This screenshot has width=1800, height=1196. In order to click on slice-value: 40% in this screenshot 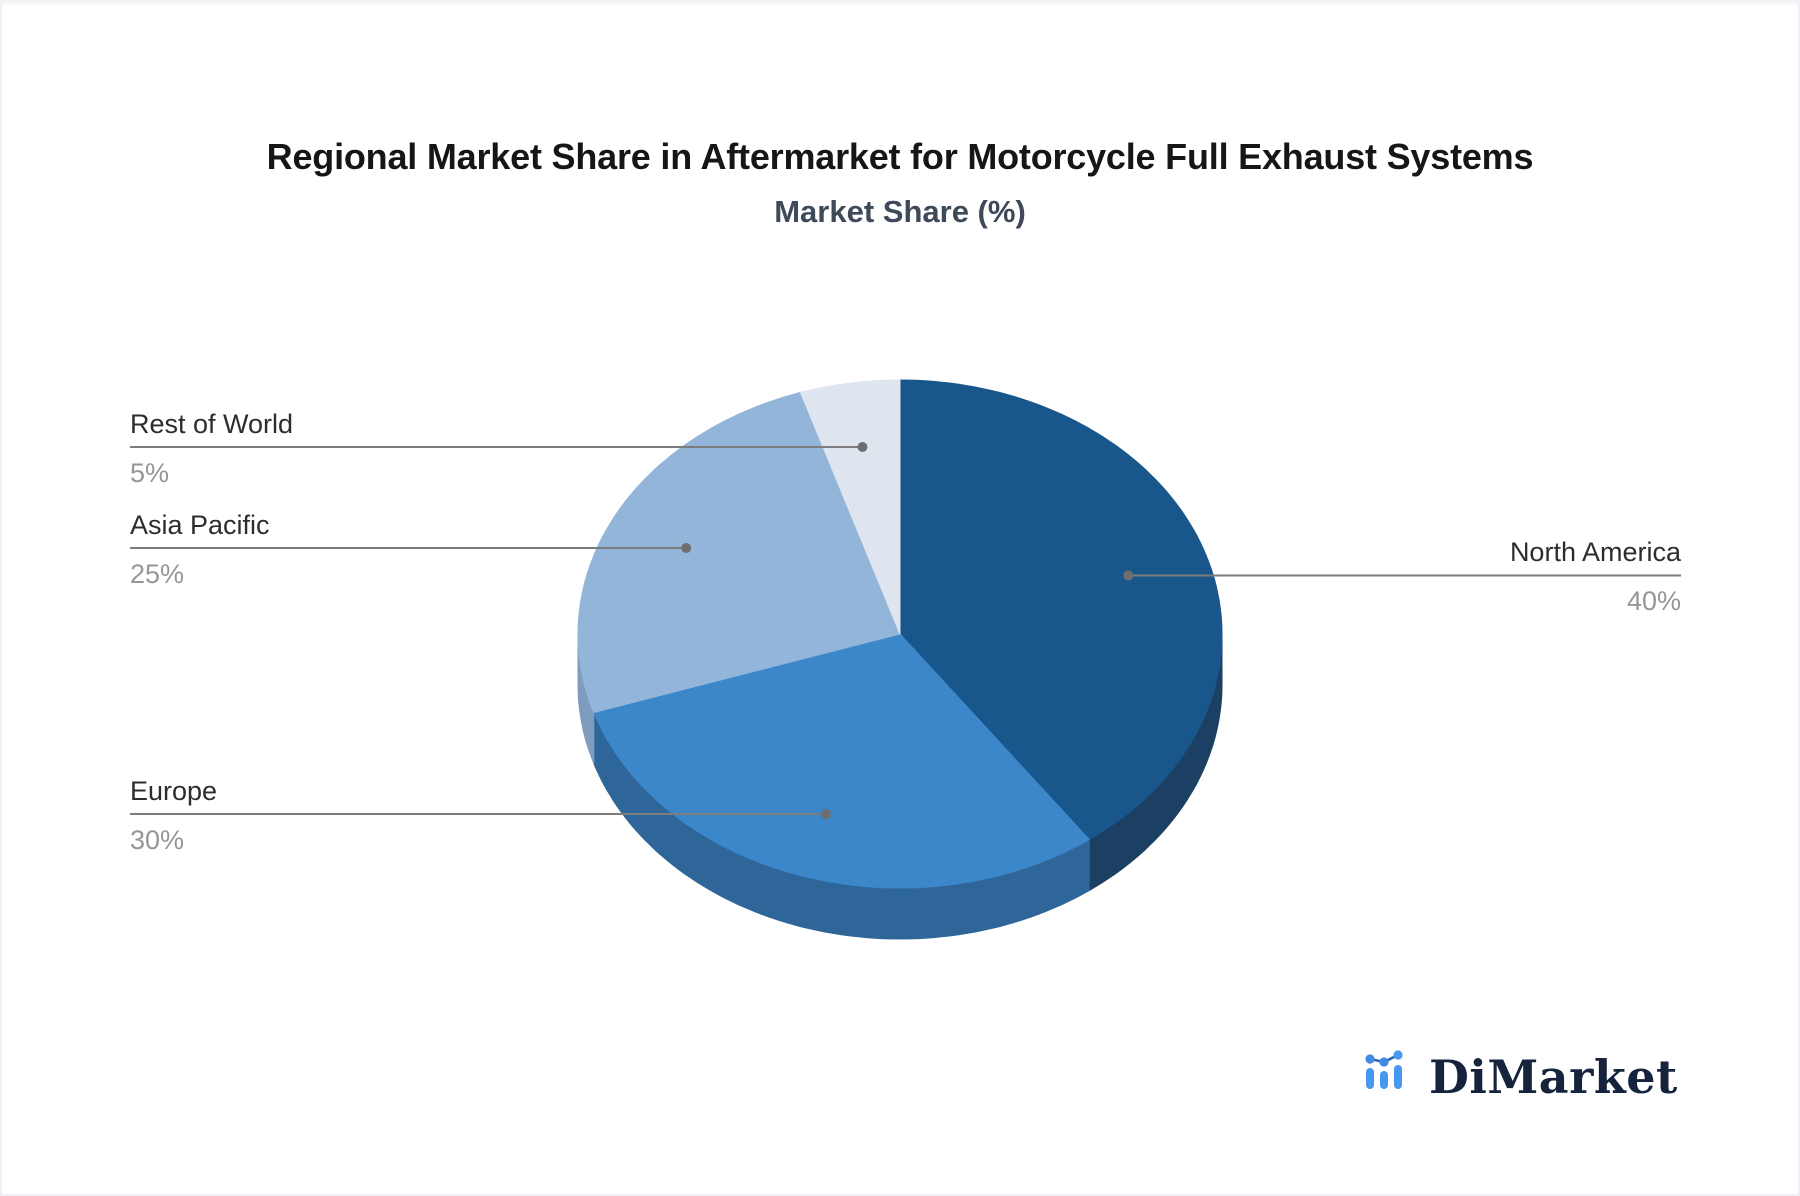, I will do `click(1653, 601)`.